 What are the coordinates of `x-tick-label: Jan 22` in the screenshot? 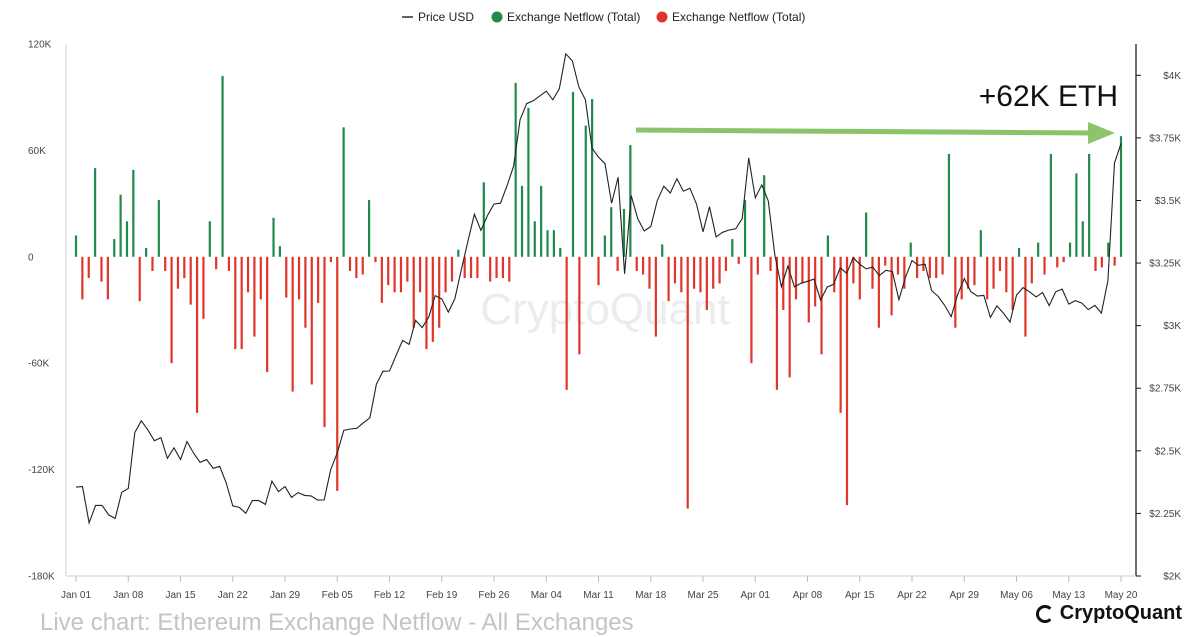 It's located at (233, 595).